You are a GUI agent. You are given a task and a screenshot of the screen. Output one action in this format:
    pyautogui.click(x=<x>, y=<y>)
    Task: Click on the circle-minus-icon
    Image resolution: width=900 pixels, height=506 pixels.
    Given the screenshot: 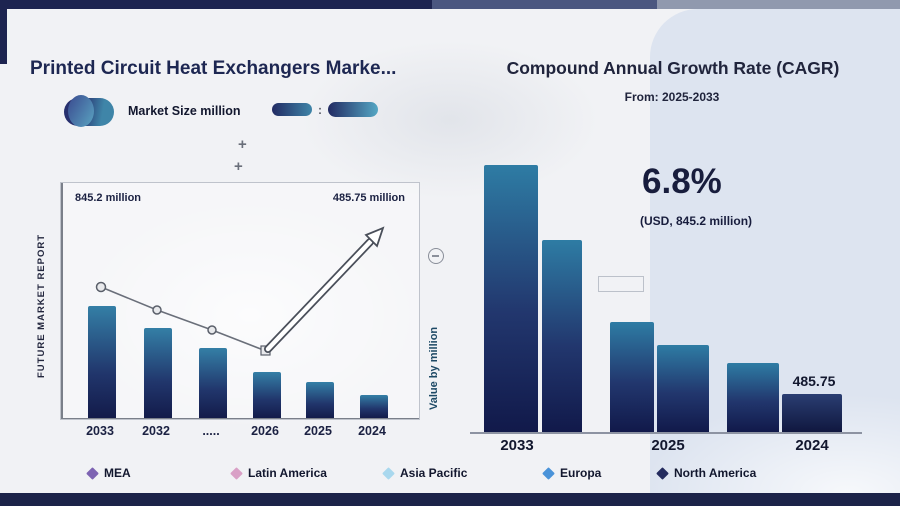 What is the action you would take?
    pyautogui.click(x=436, y=256)
    